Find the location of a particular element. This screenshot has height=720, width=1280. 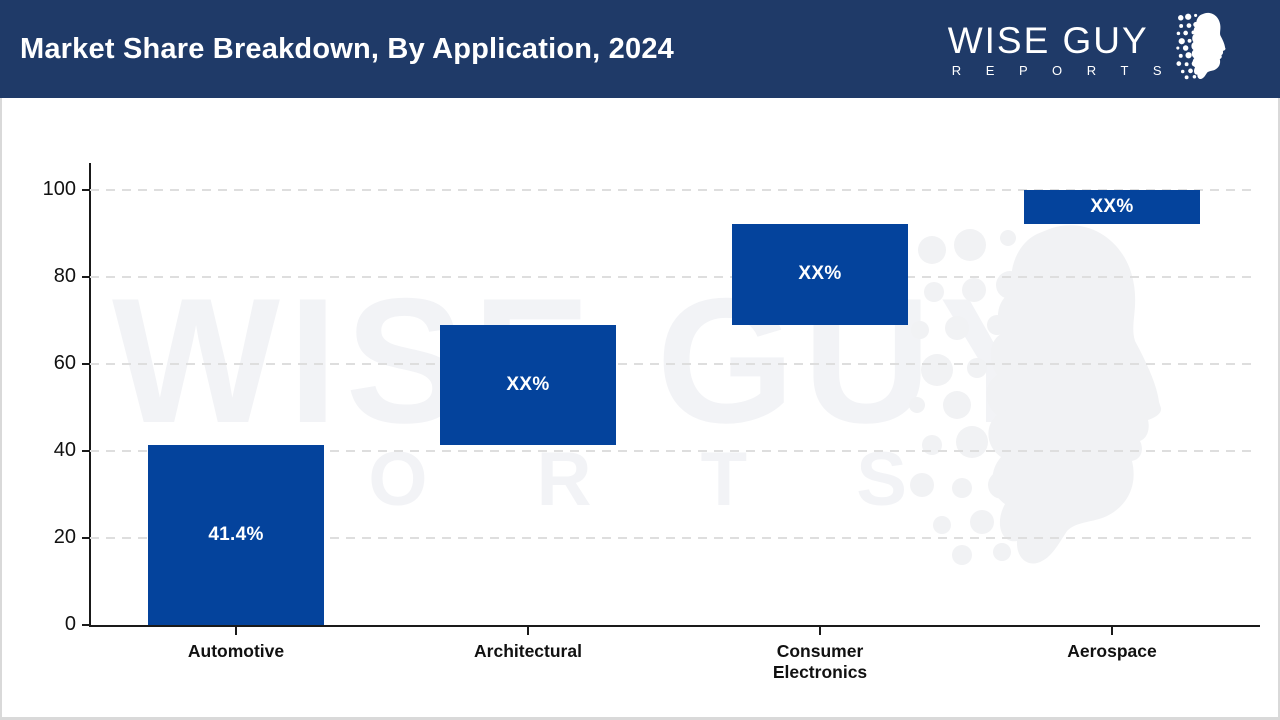

x-axis-line is located at coordinates (674, 626).